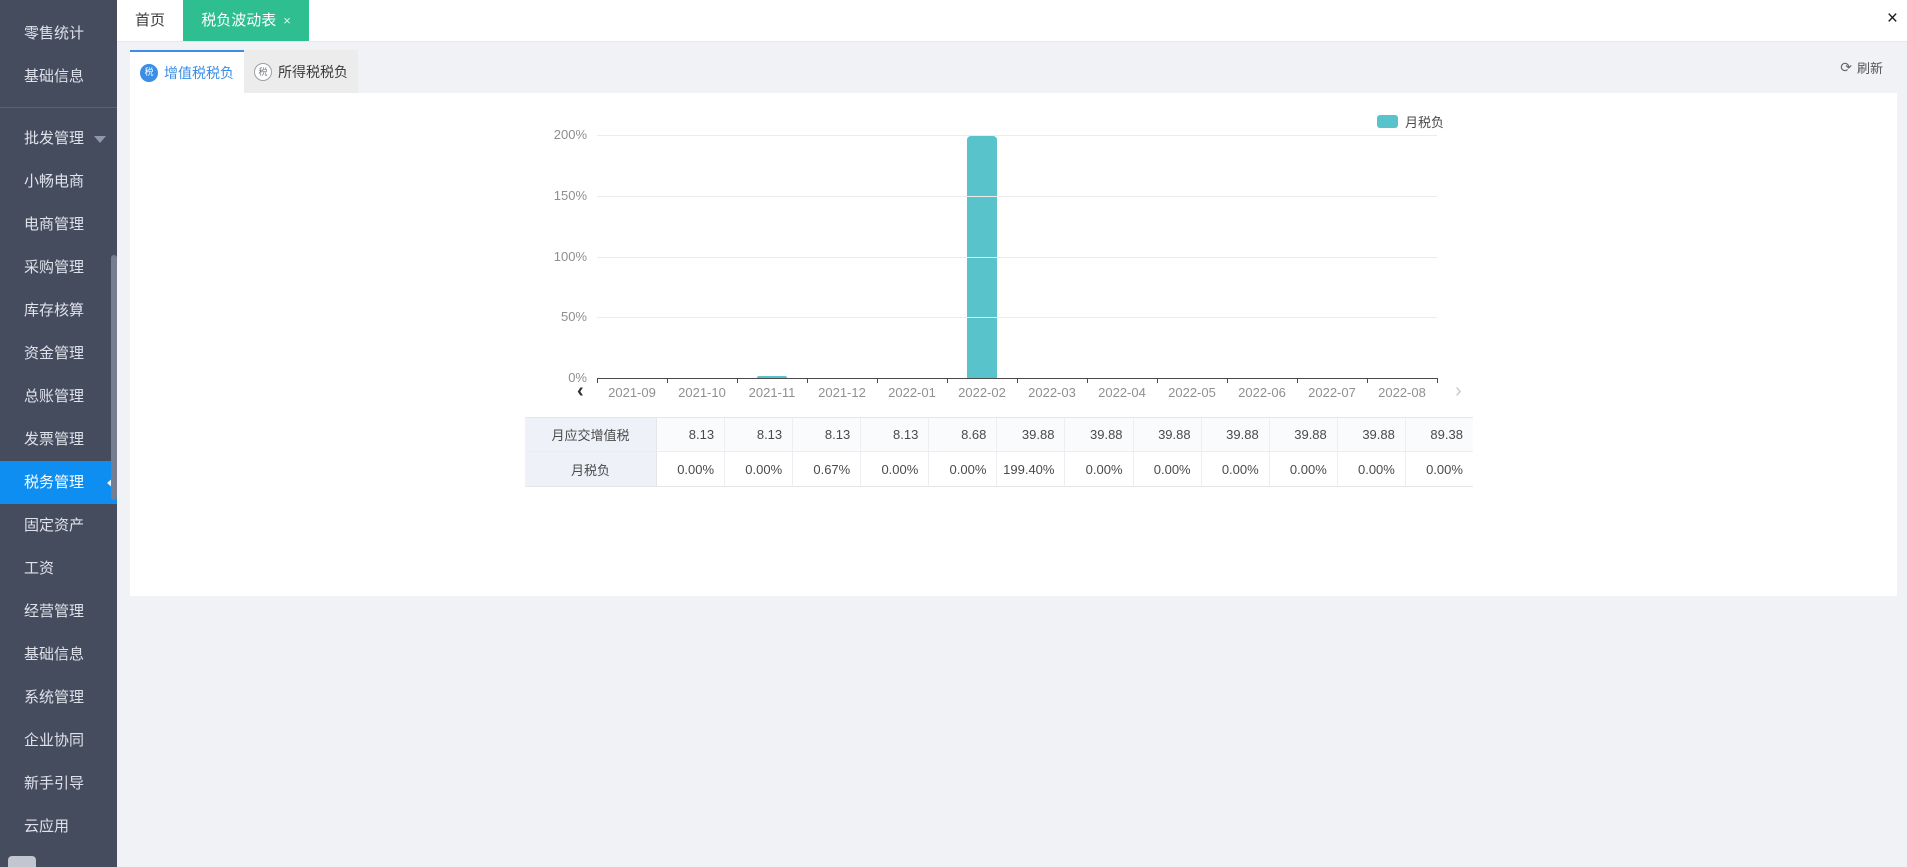 This screenshot has height=867, width=1907. What do you see at coordinates (1012, 21) in the screenshot?
I see `top-tab-bar: 首页 税负波动表 × ×` at bounding box center [1012, 21].